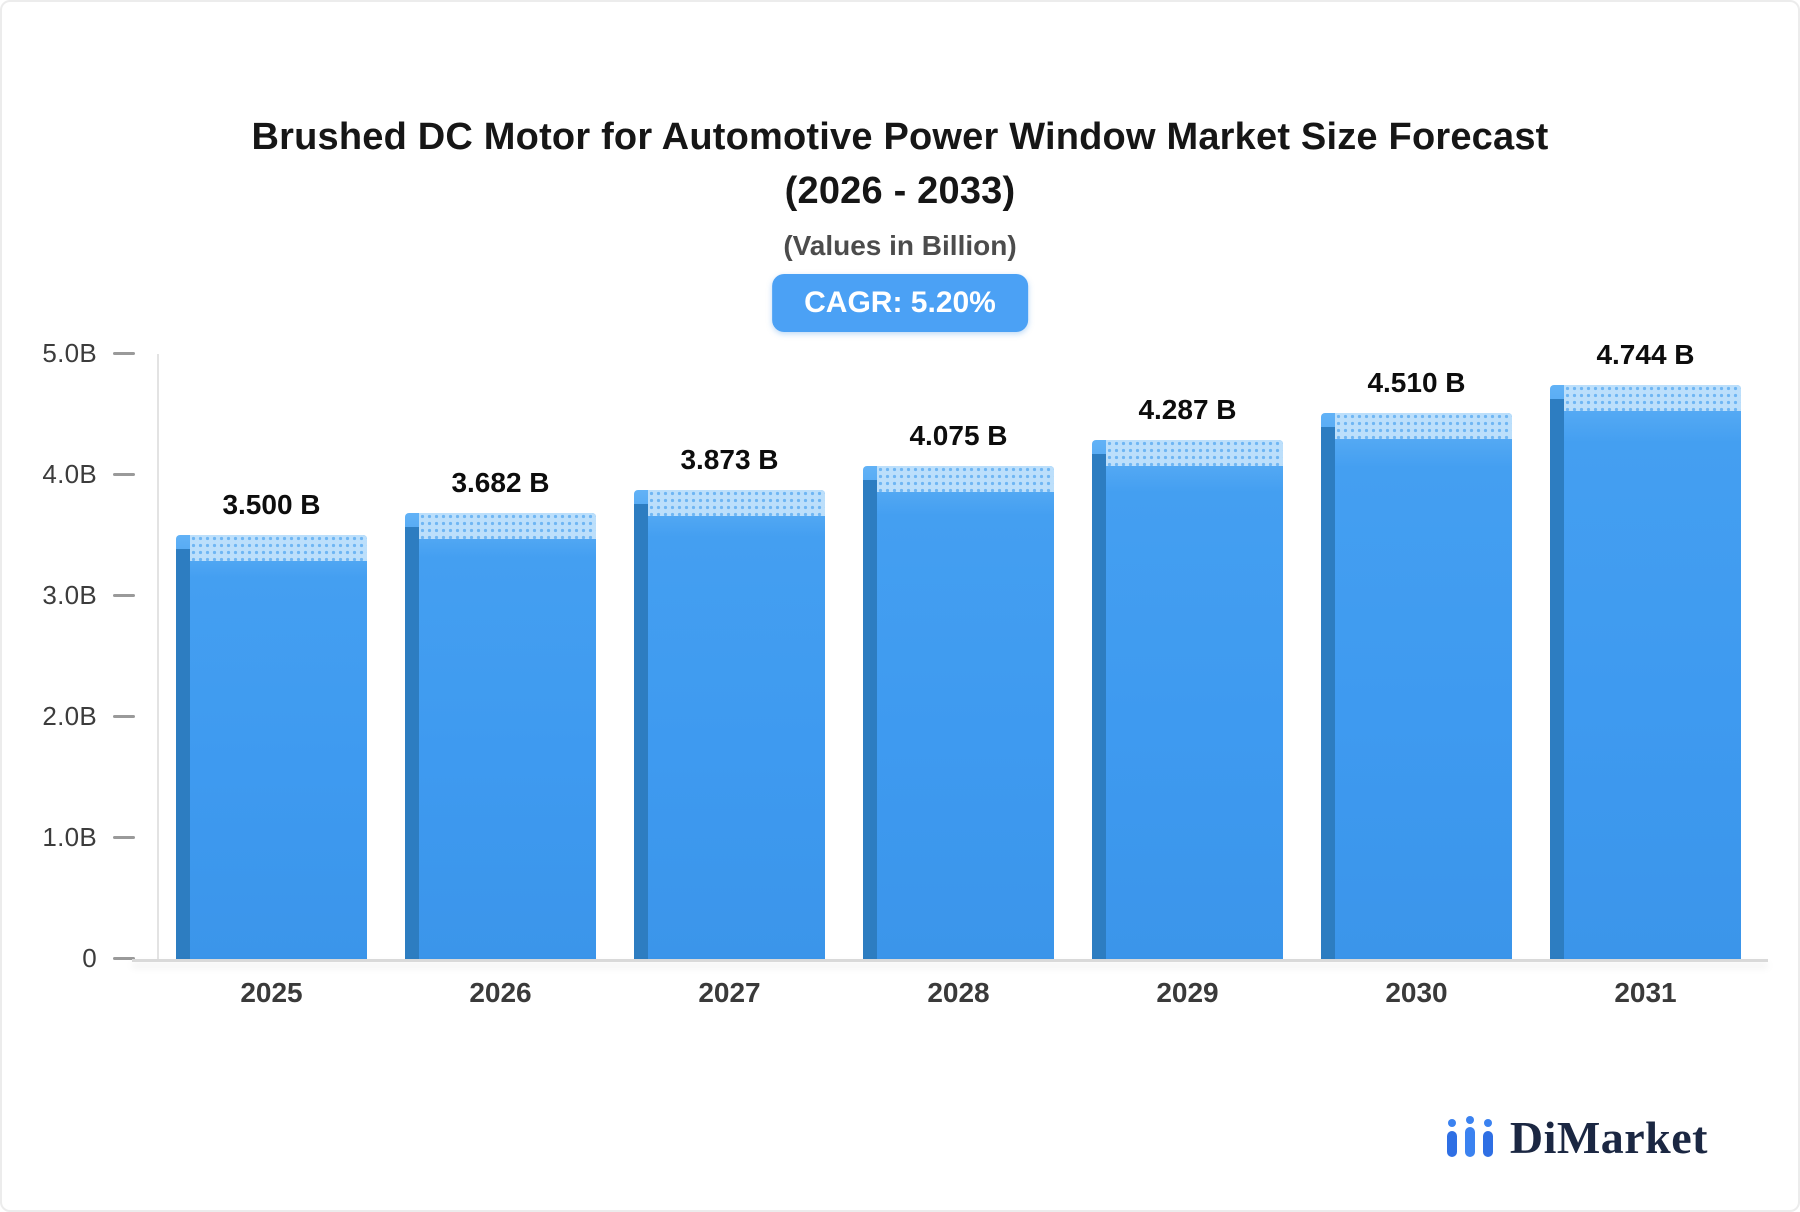 Image resolution: width=1800 pixels, height=1212 pixels. I want to click on y-tick-label: 1.0B, so click(69, 837).